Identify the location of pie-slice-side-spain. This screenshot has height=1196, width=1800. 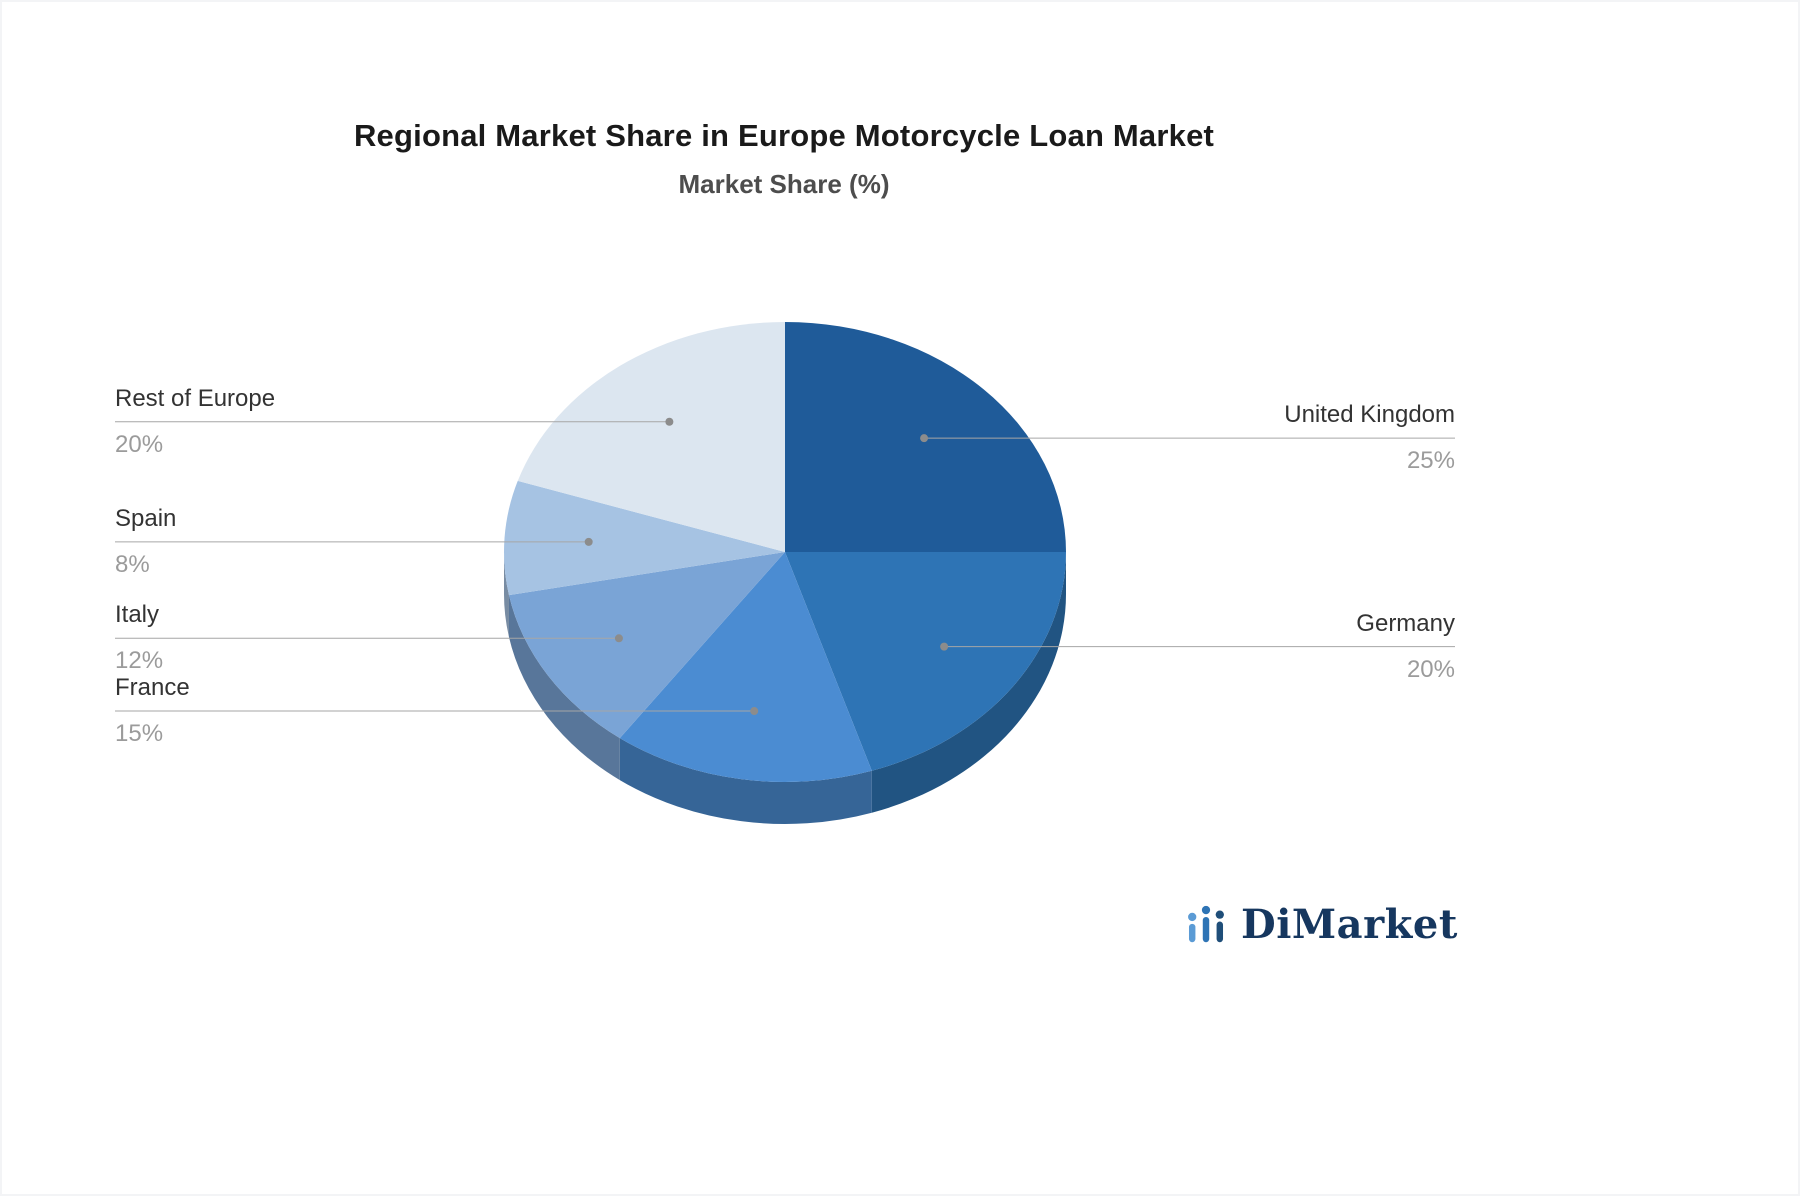
(506, 595).